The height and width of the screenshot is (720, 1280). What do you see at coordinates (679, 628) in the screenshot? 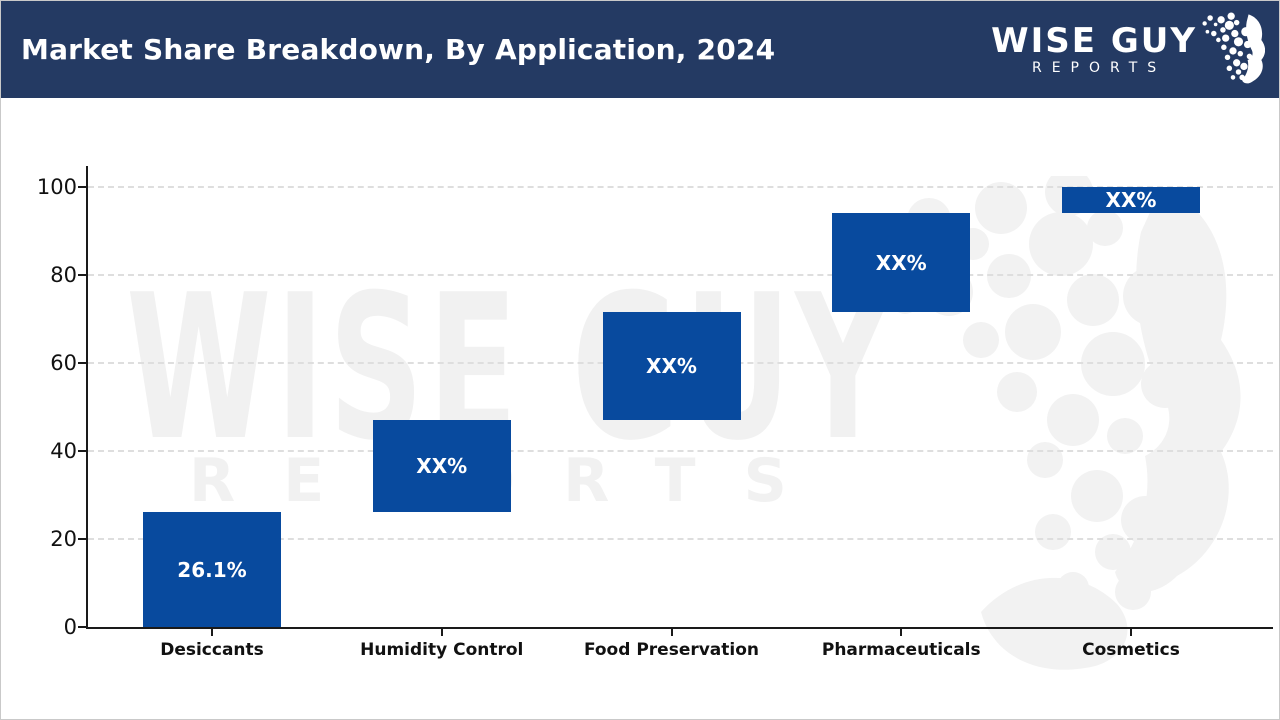
I see `x-axis` at bounding box center [679, 628].